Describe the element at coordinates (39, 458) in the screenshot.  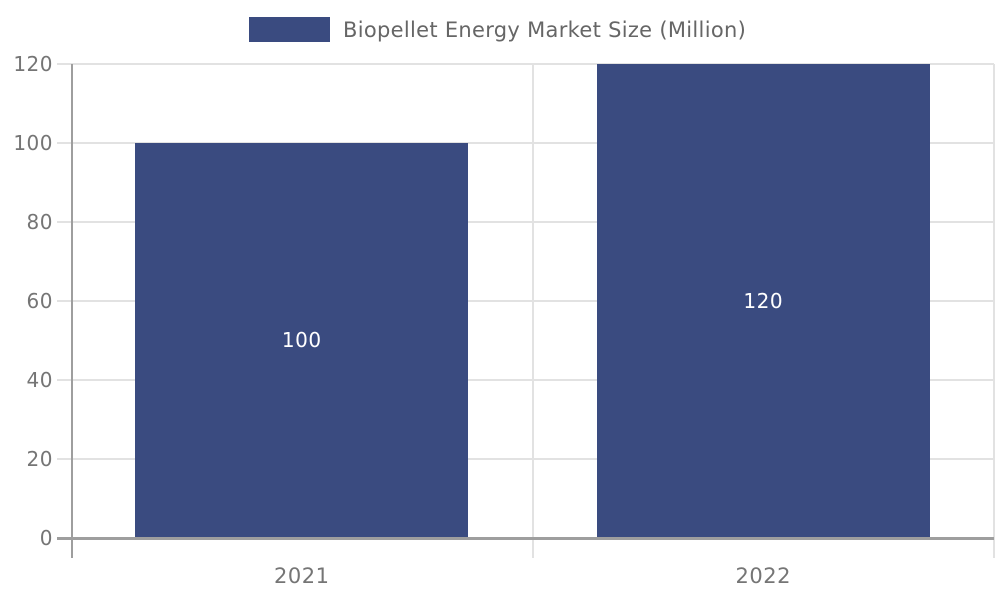
I see `y-axis-tick-label: 20` at that location.